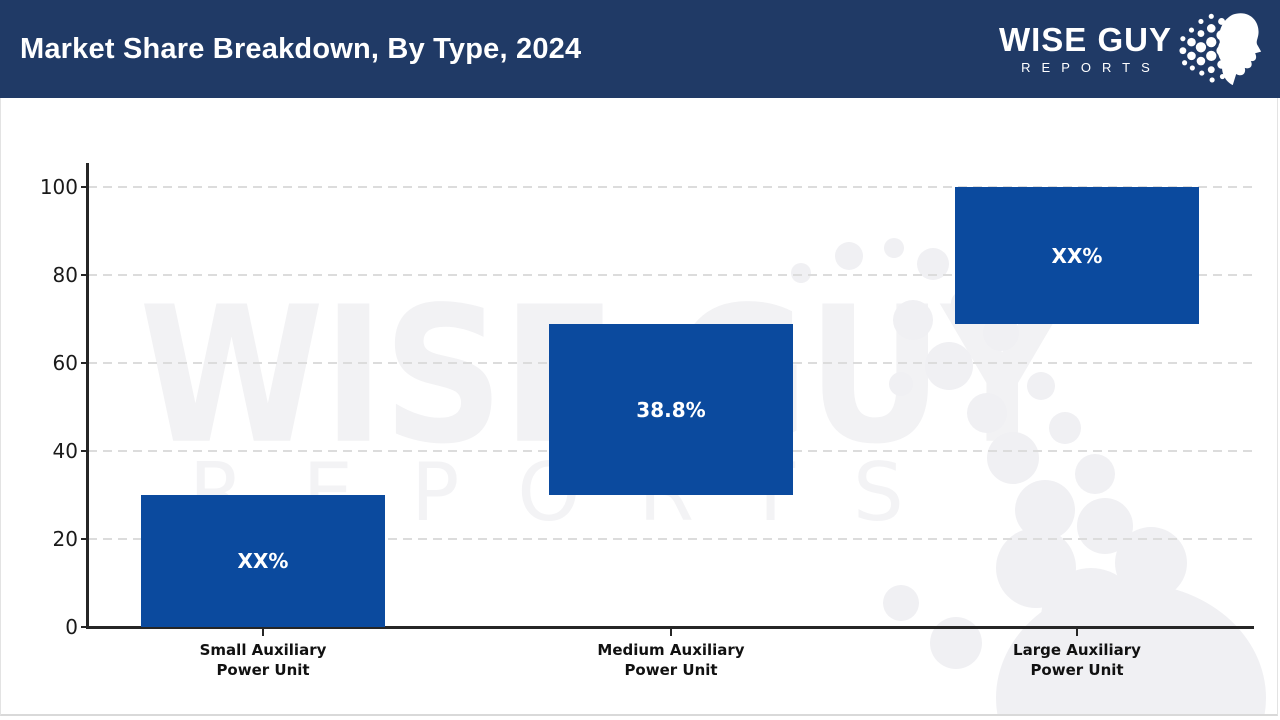 The width and height of the screenshot is (1280, 720). I want to click on wiseguy-logo: WISE GUY REPORTS, so click(1130, 49).